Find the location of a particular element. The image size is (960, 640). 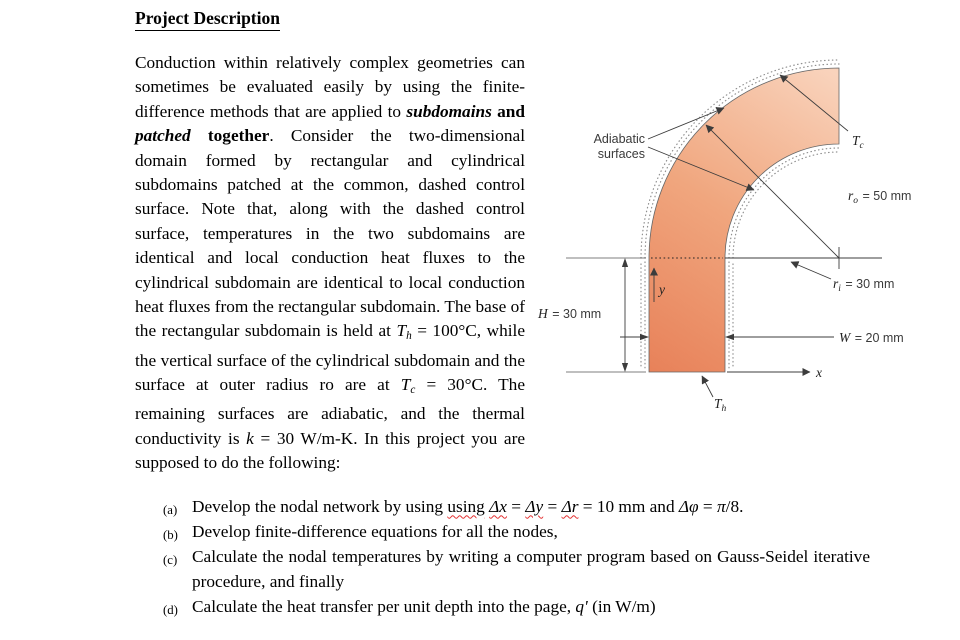

leader-adiabatic-outer is located at coordinates (686, 123).